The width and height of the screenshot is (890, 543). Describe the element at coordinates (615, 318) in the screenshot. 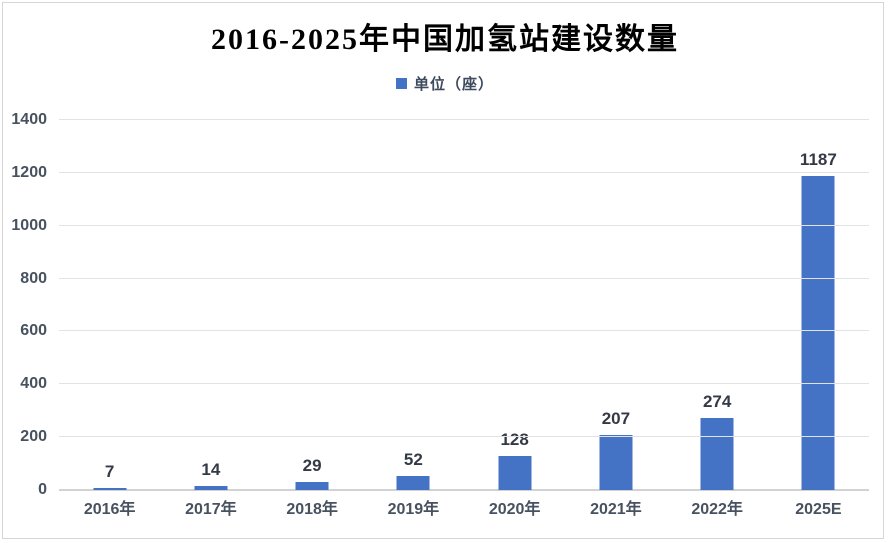

I see `bar-column-2021年: 207 2021年` at that location.